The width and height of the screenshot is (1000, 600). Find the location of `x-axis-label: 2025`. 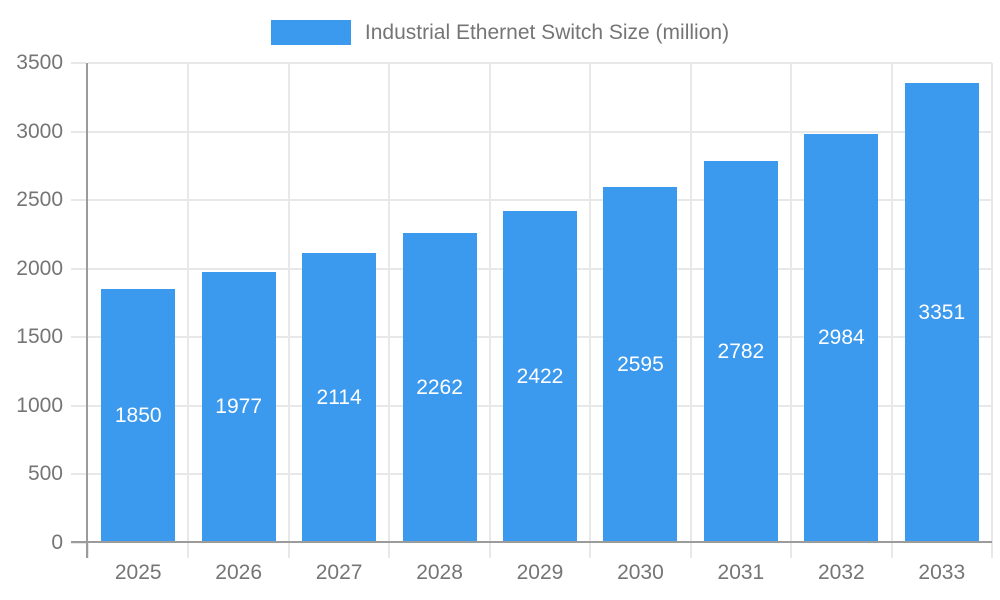

x-axis-label: 2025 is located at coordinates (138, 572).